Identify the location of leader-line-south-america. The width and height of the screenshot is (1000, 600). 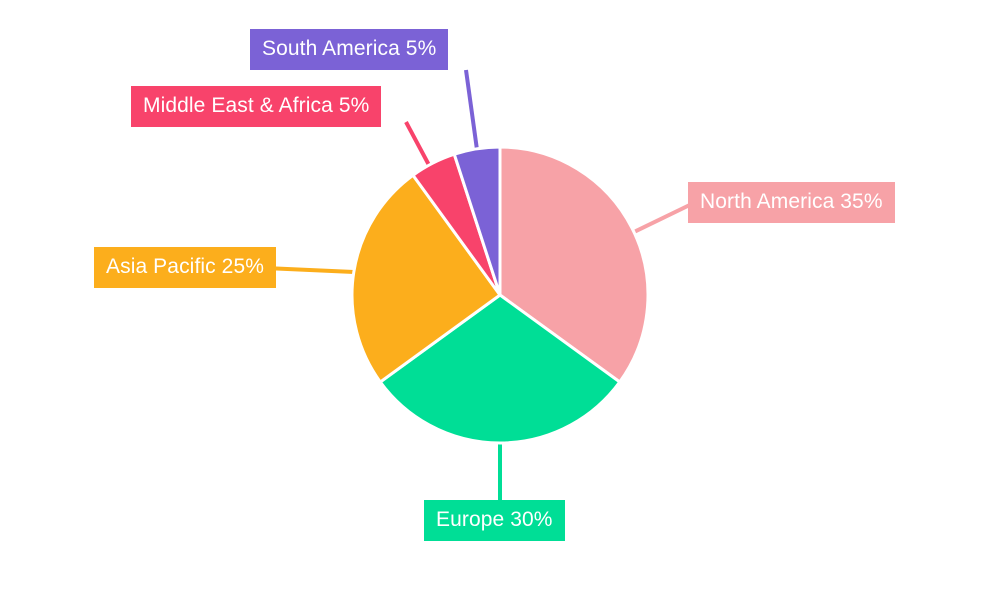
(472, 113).